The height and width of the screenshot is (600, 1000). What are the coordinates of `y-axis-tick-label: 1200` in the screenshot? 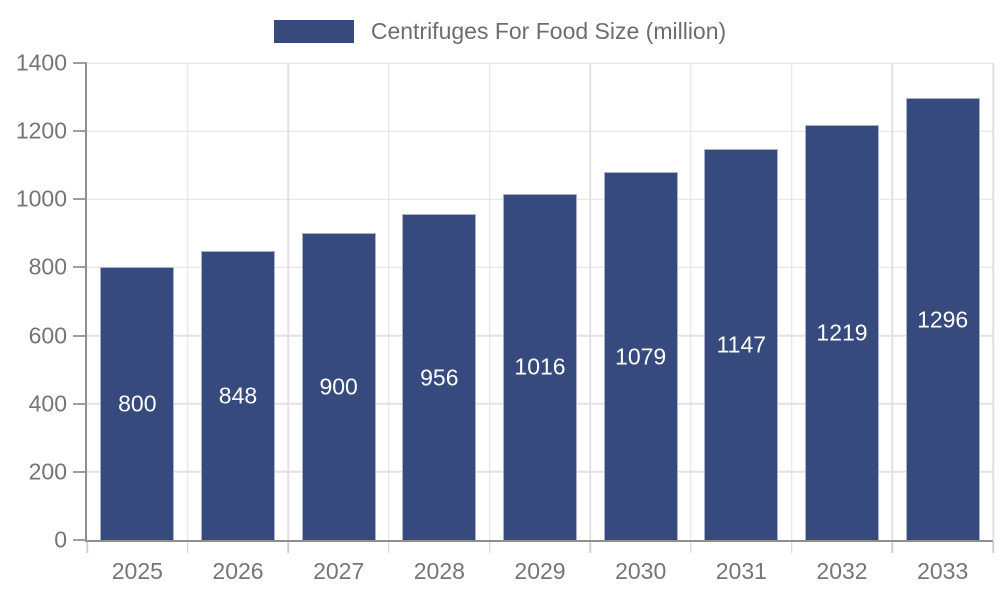 It's located at (41, 130).